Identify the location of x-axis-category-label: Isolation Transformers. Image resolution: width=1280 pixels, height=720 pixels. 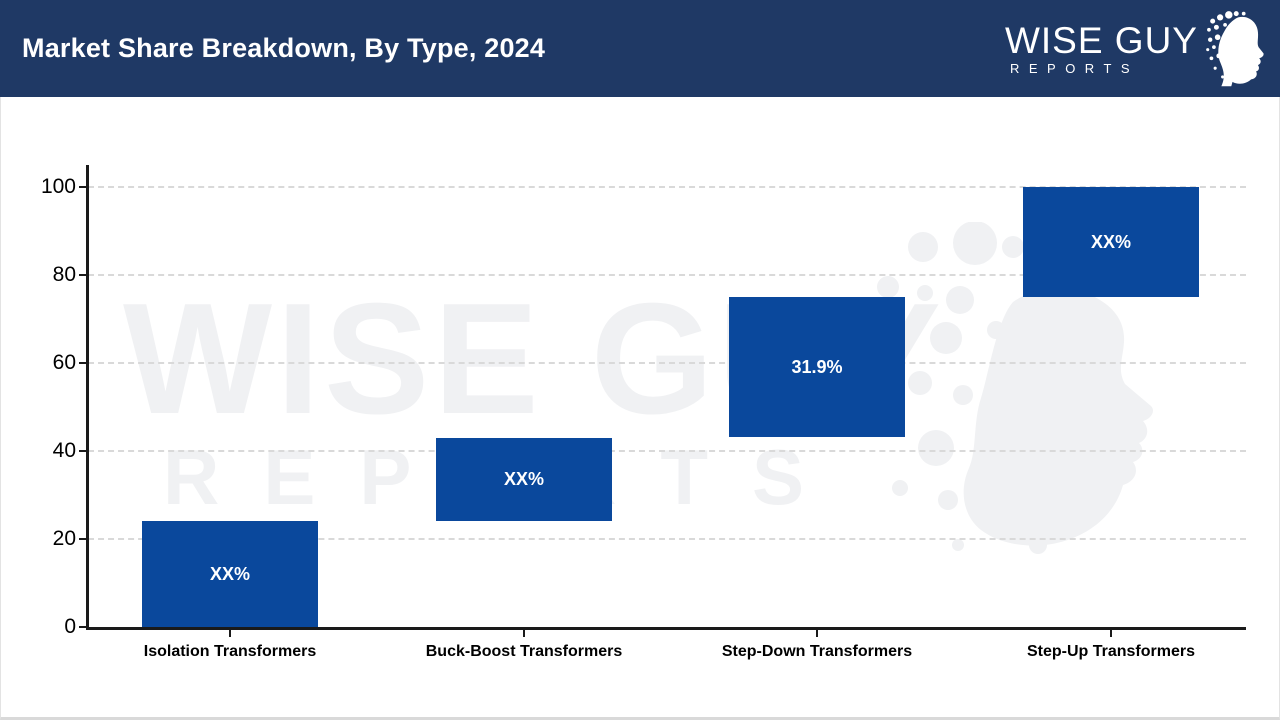
(230, 651).